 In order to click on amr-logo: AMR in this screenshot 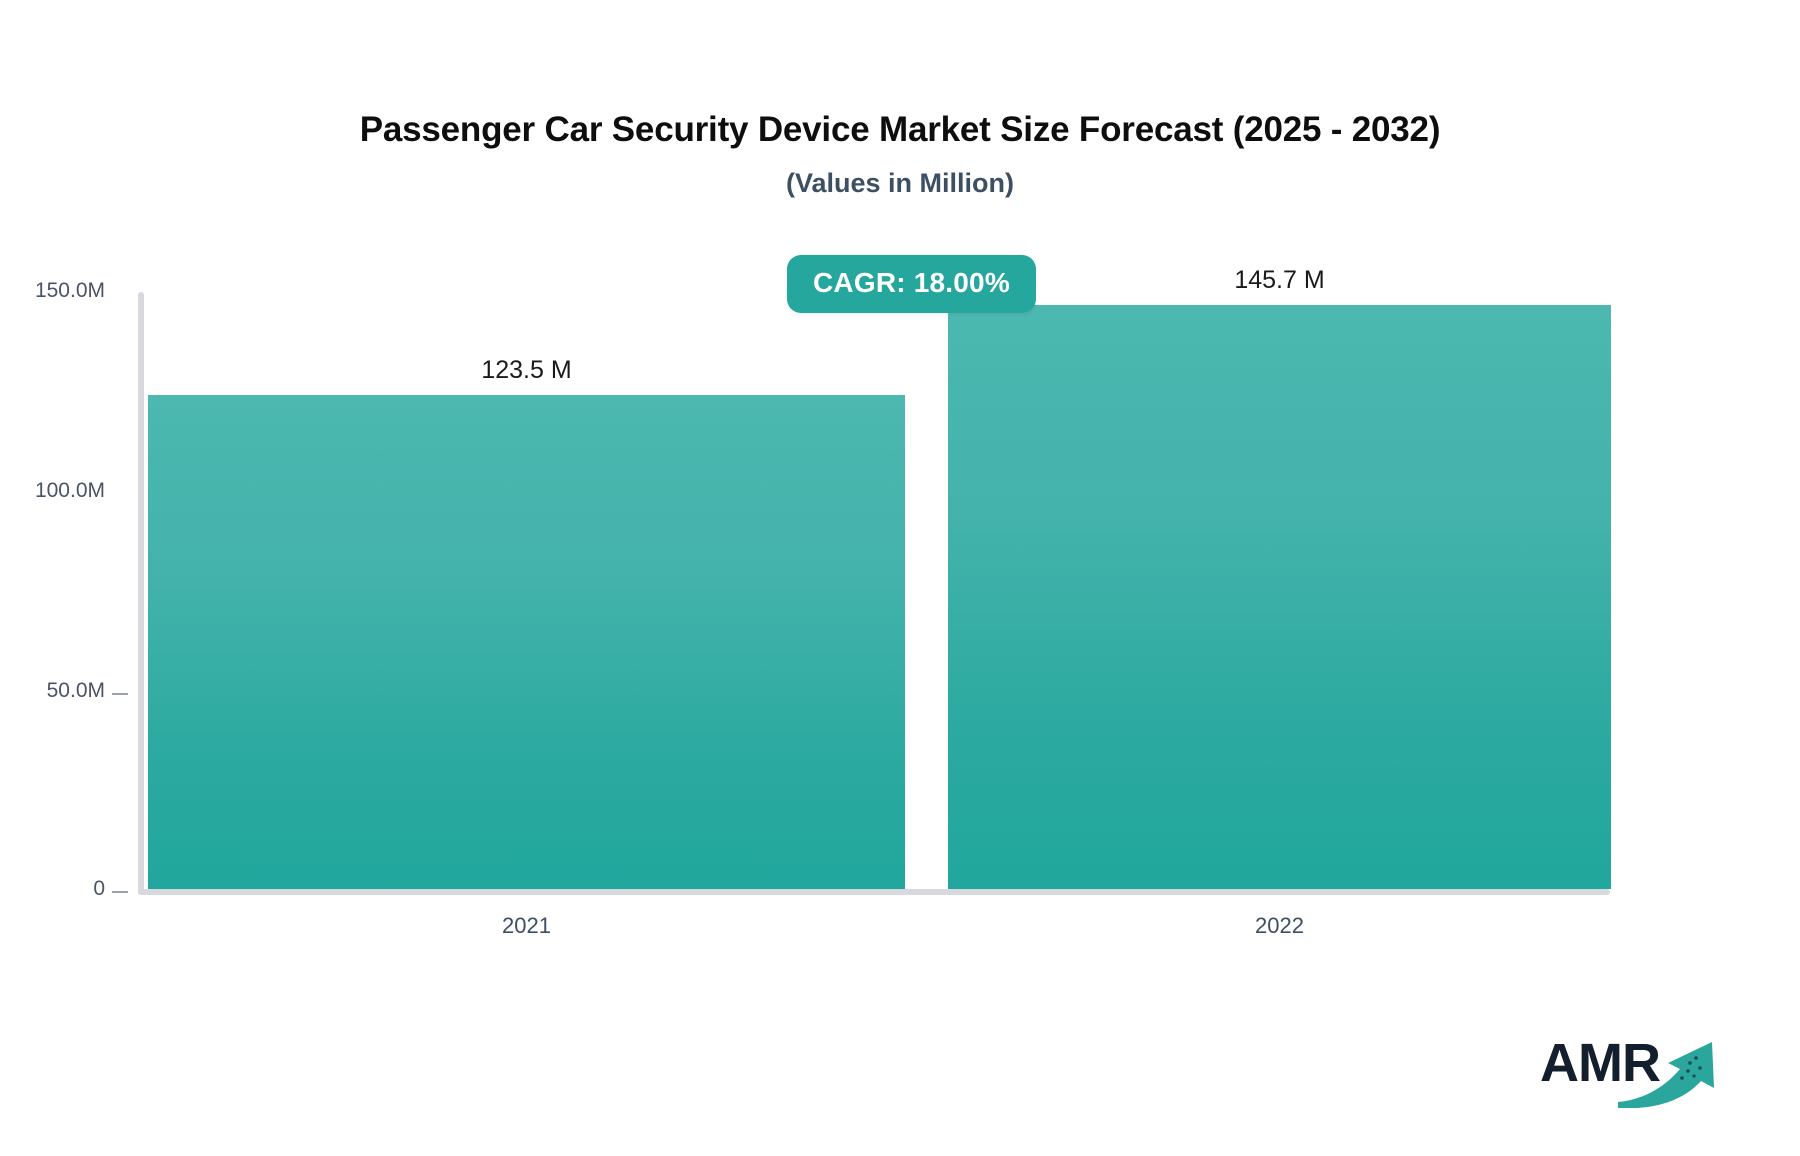, I will do `click(1635, 1070)`.